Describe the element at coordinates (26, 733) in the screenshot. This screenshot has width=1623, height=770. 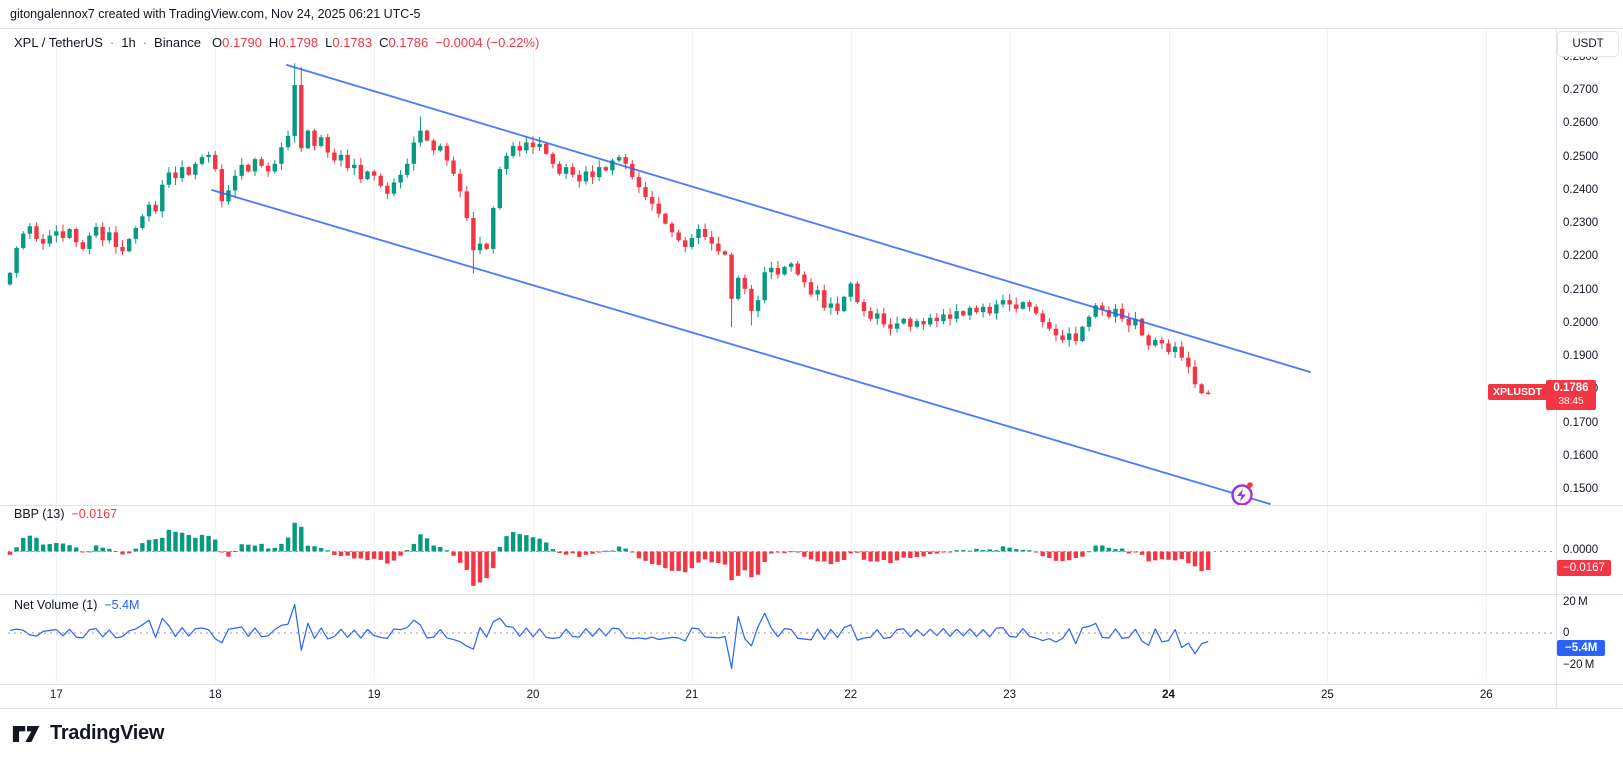
I see `tradingview-logo-mark` at that location.